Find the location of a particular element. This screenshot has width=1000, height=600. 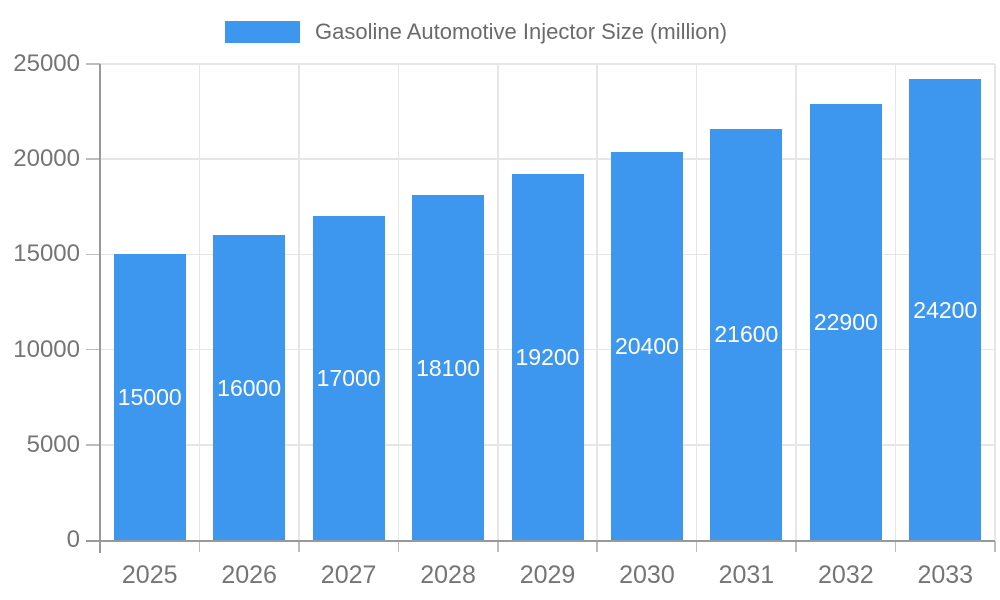

bar-2031 is located at coordinates (746, 334).